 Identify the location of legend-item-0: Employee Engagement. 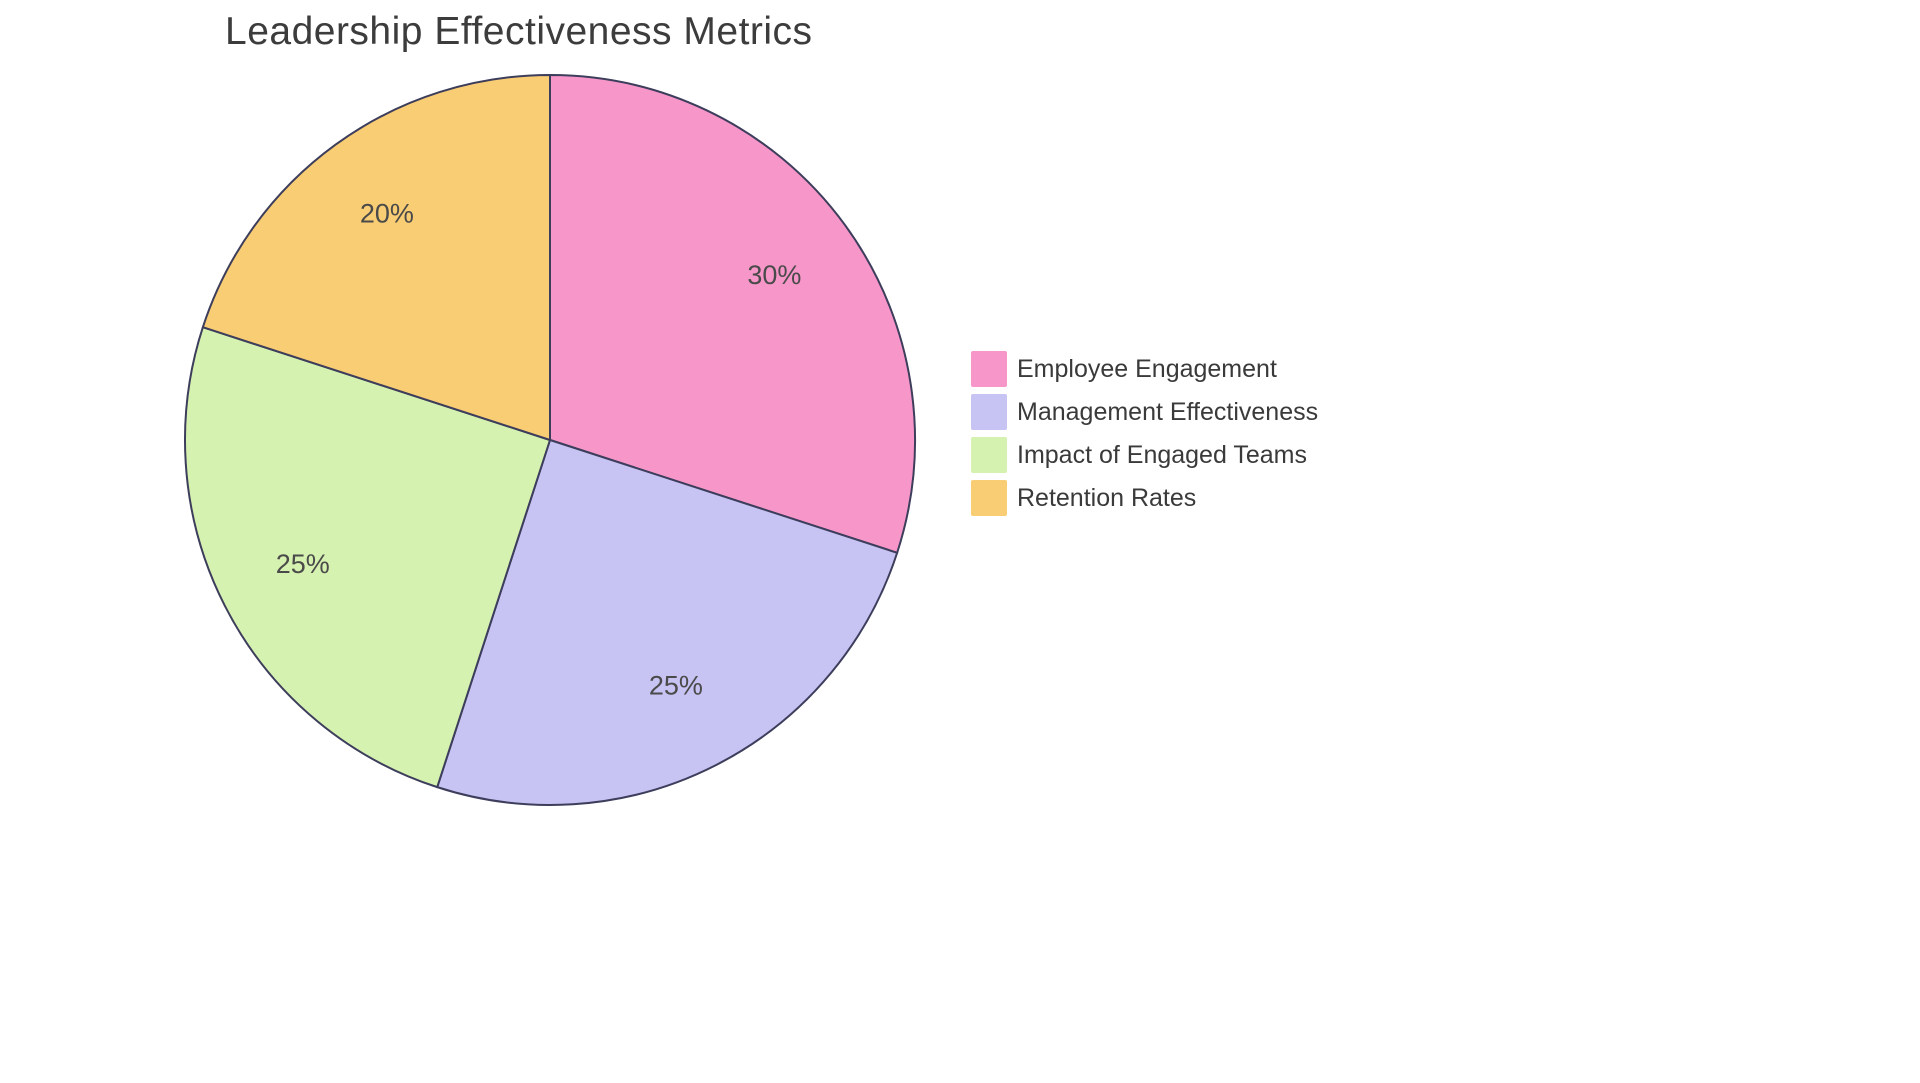
(1144, 369).